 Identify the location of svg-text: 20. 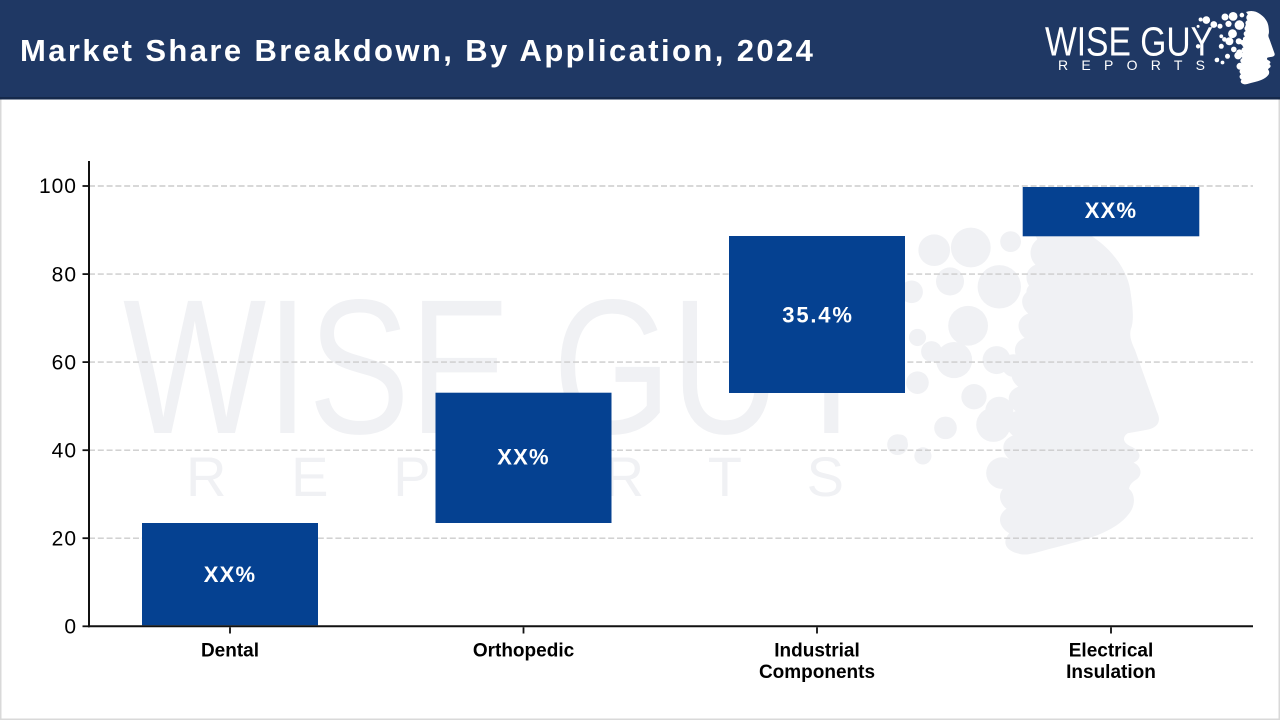
(64, 538).